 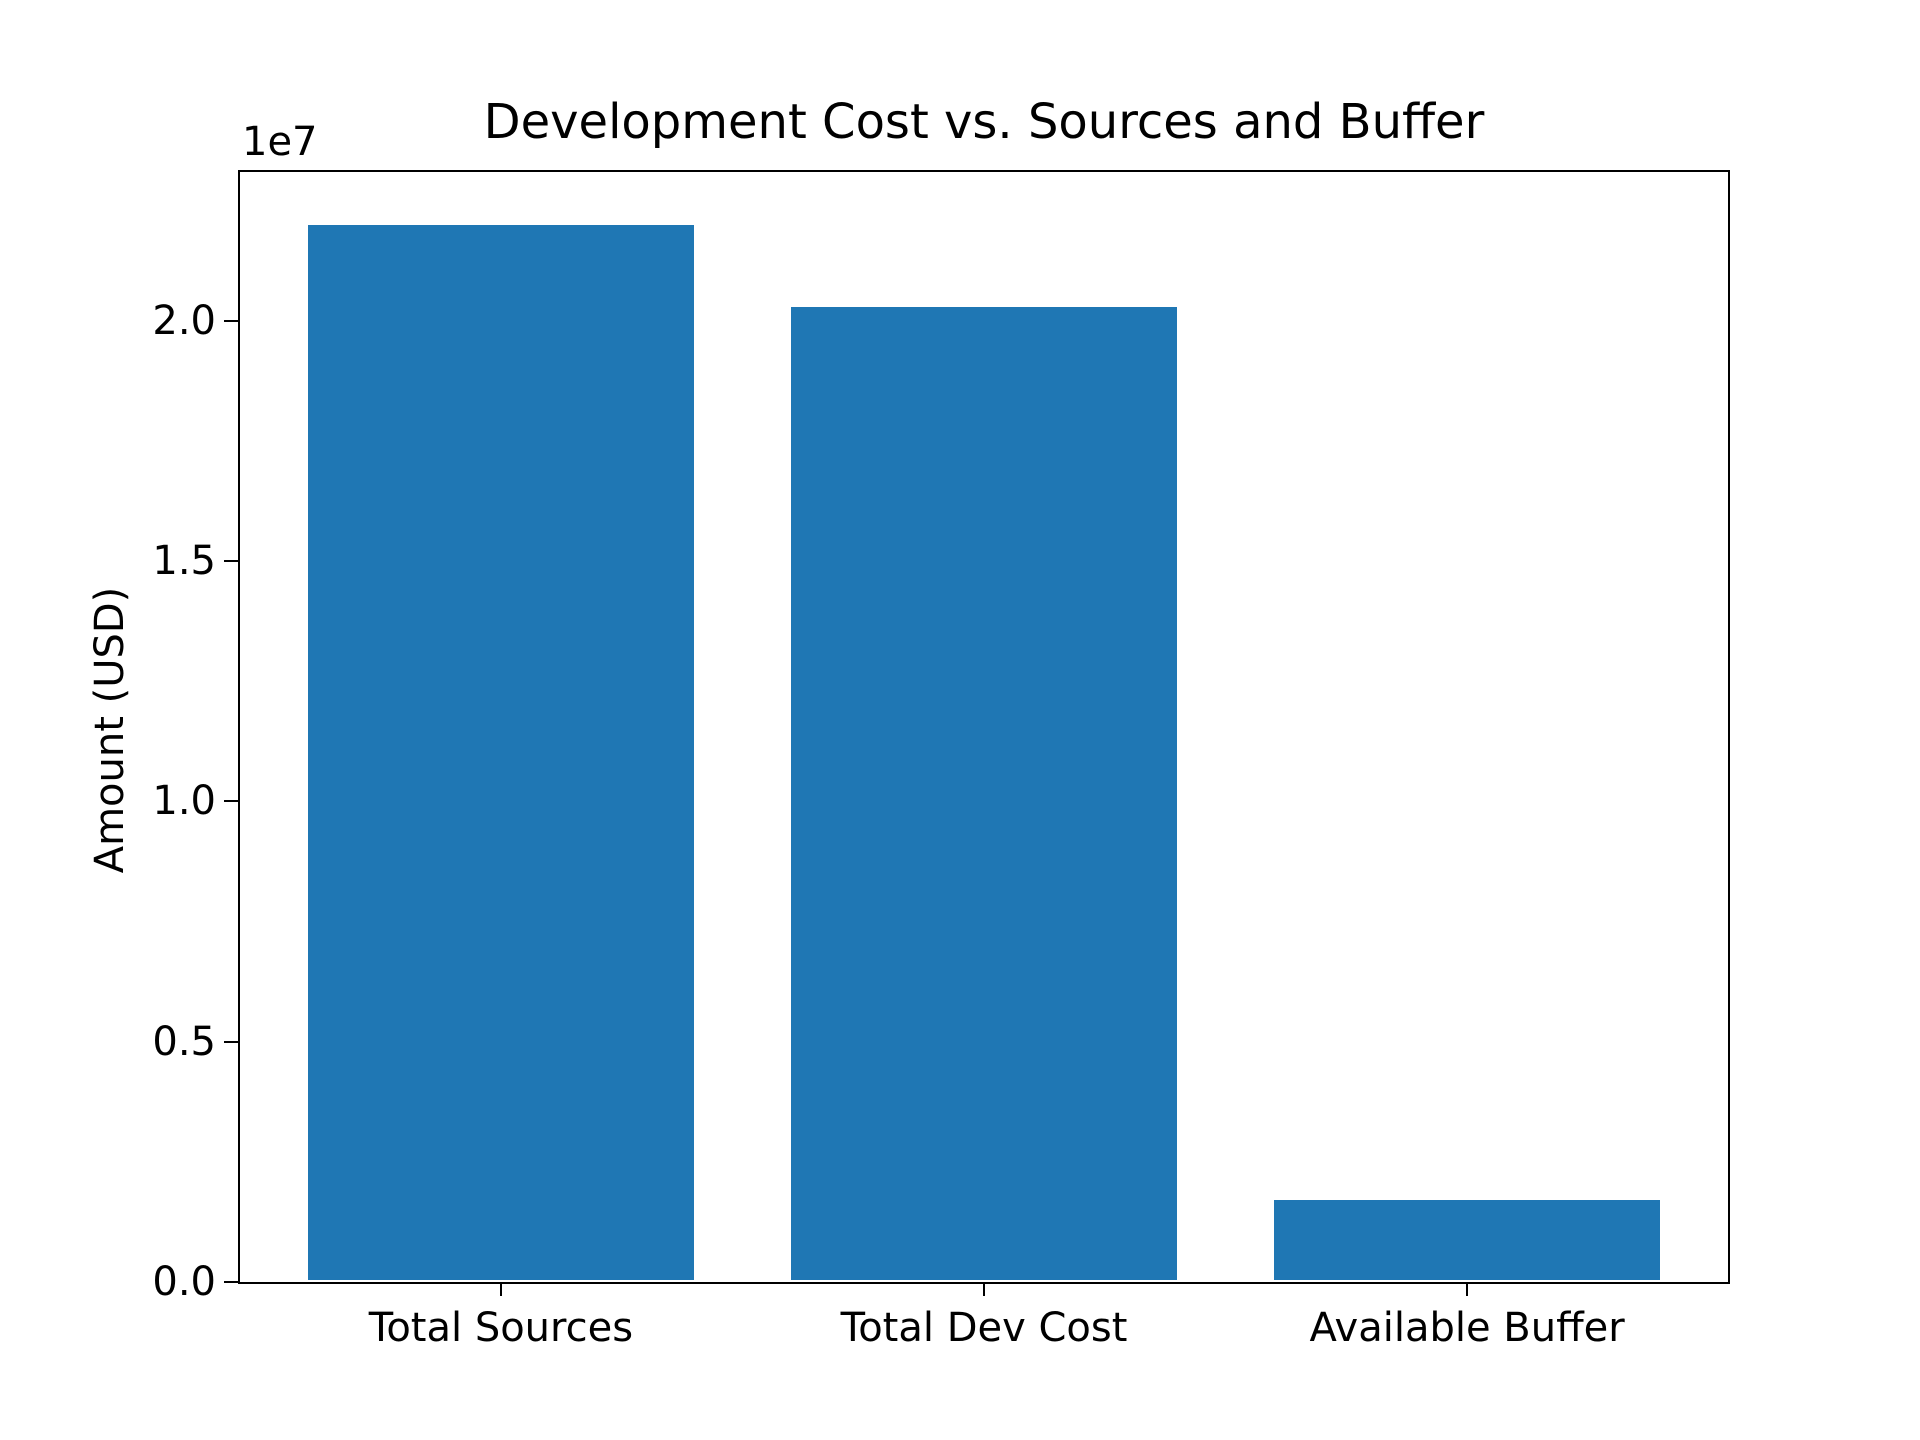 What do you see at coordinates (501, 752) in the screenshot?
I see `bar-total-sources` at bounding box center [501, 752].